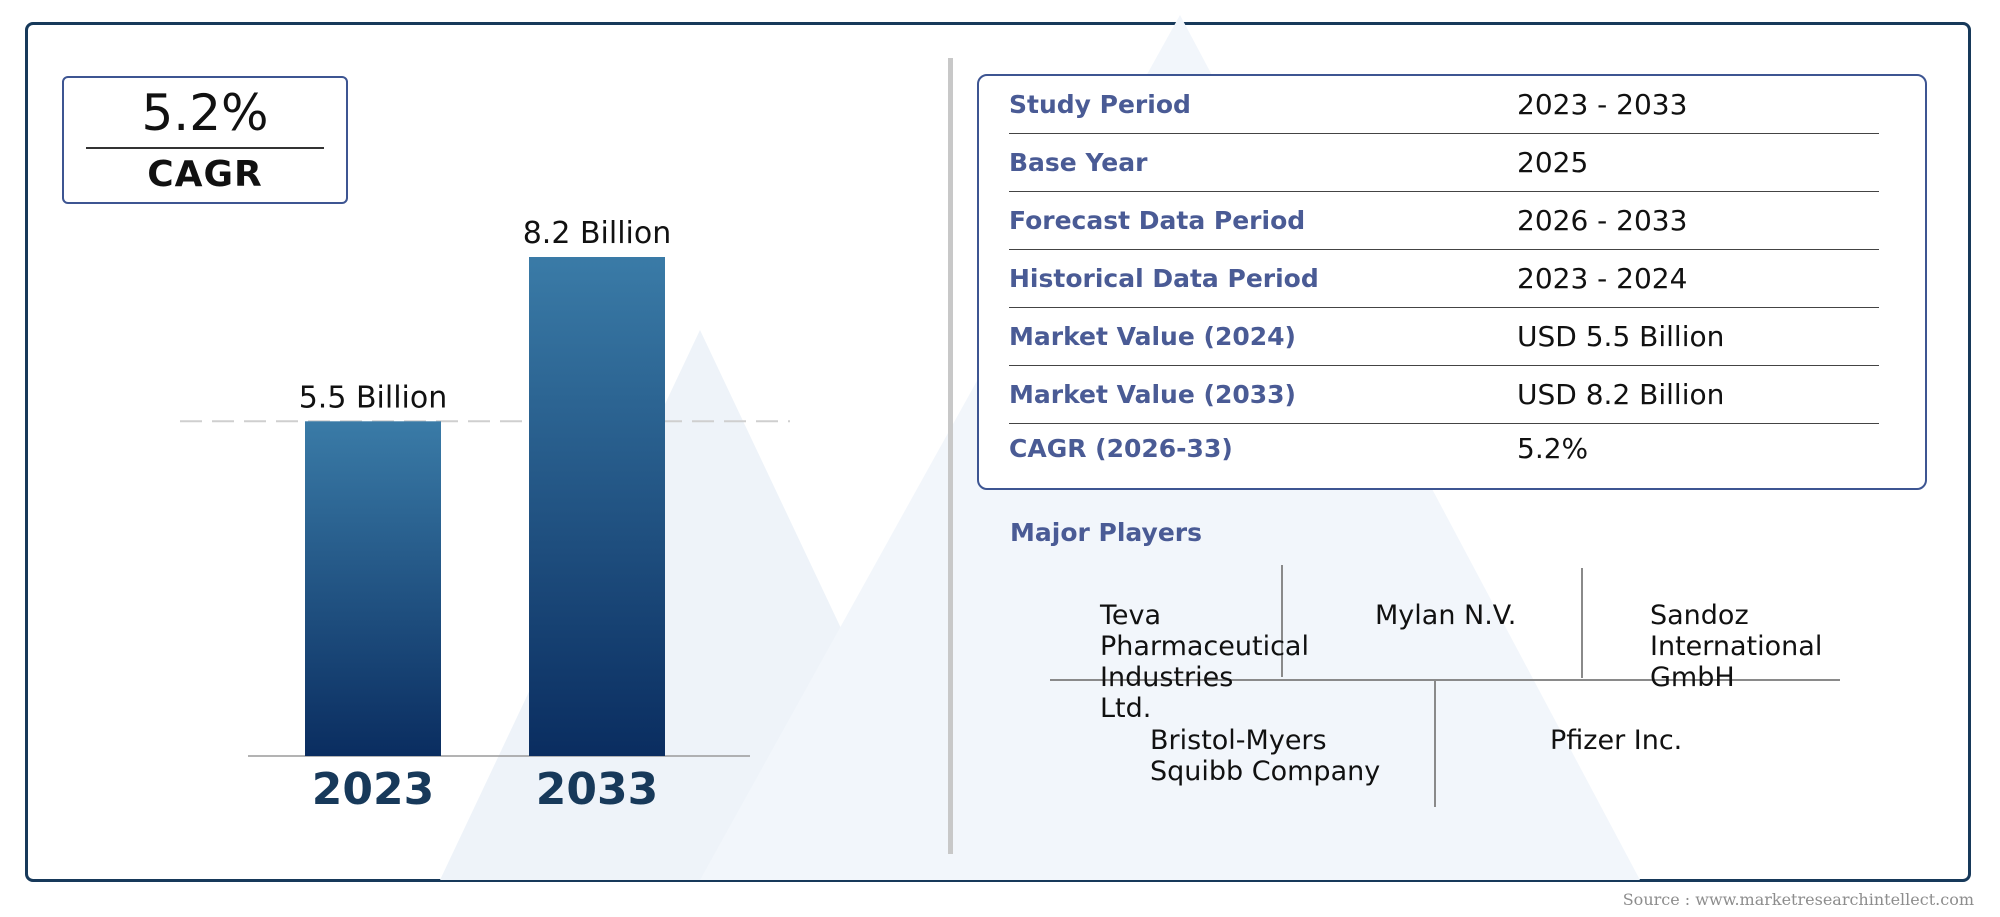 The image size is (2000, 917). I want to click on row-label: Market Value (2024), so click(1152, 336).